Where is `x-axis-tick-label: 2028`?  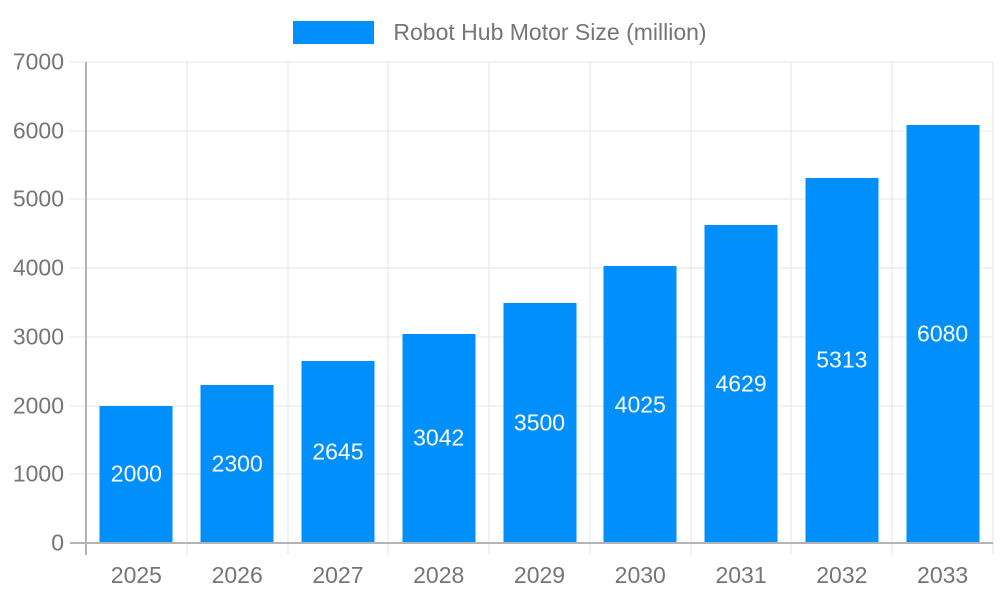
x-axis-tick-label: 2028 is located at coordinates (439, 575).